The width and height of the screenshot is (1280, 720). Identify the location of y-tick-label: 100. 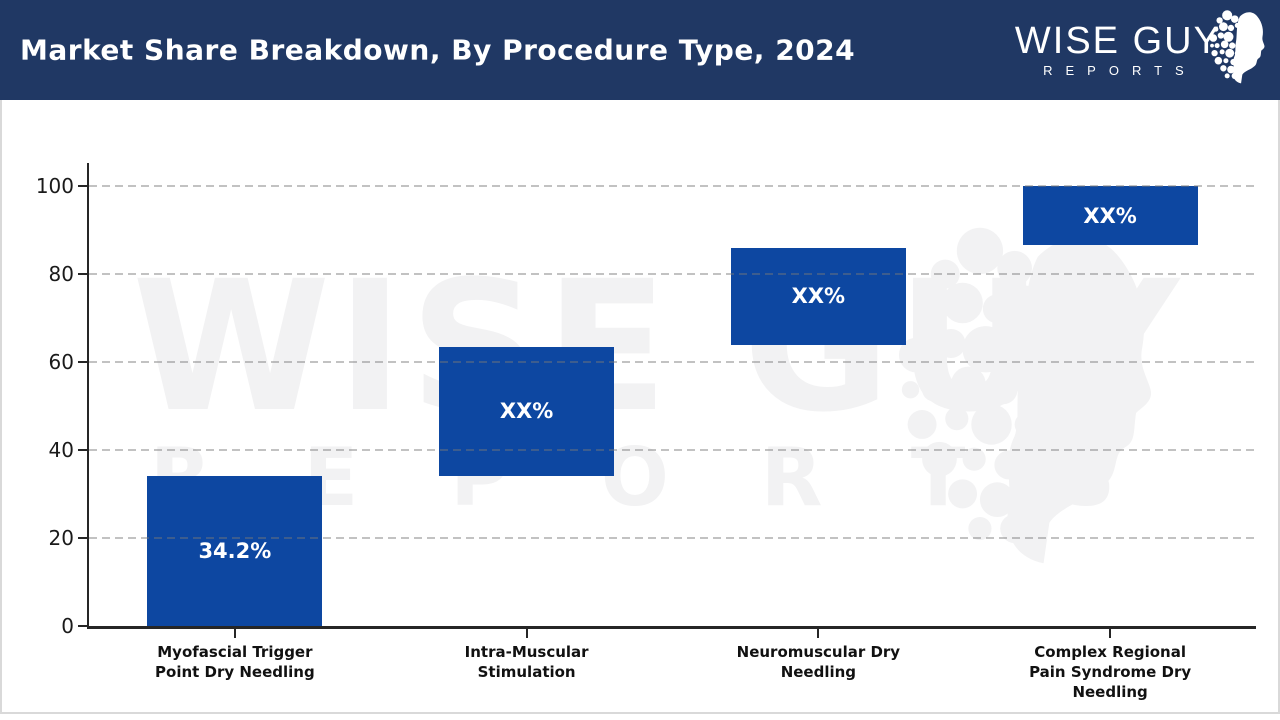
(54, 186).